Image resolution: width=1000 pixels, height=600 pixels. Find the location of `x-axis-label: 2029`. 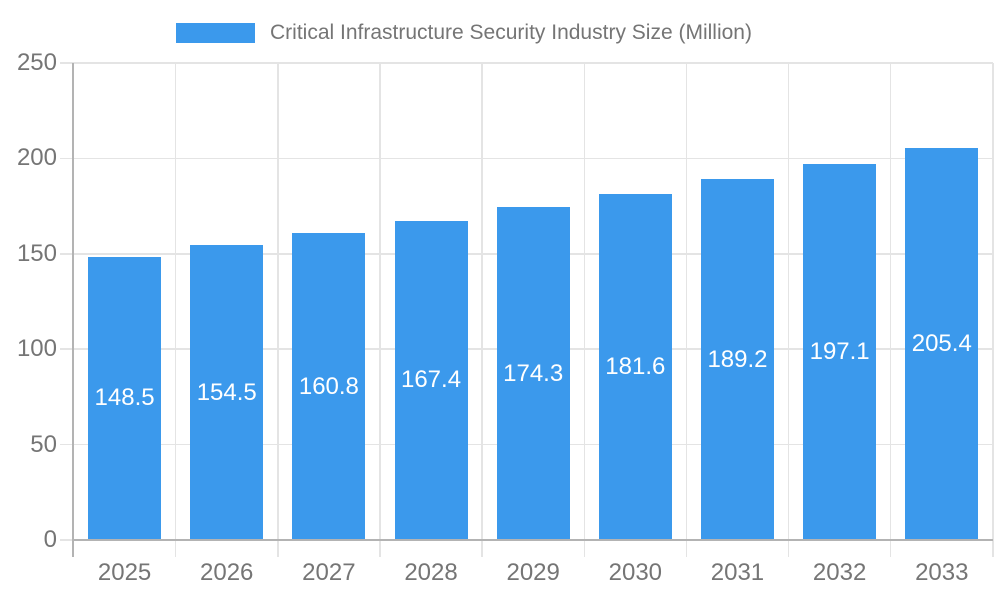

x-axis-label: 2029 is located at coordinates (533, 572).